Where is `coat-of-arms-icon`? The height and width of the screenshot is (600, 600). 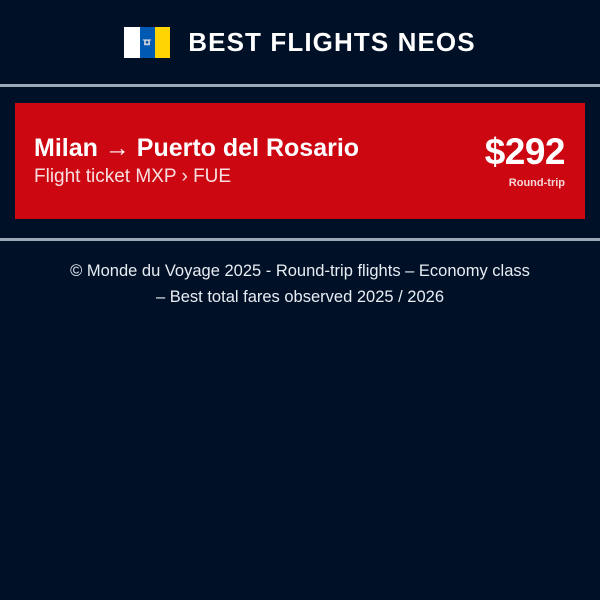
coat-of-arms-icon is located at coordinates (147, 42).